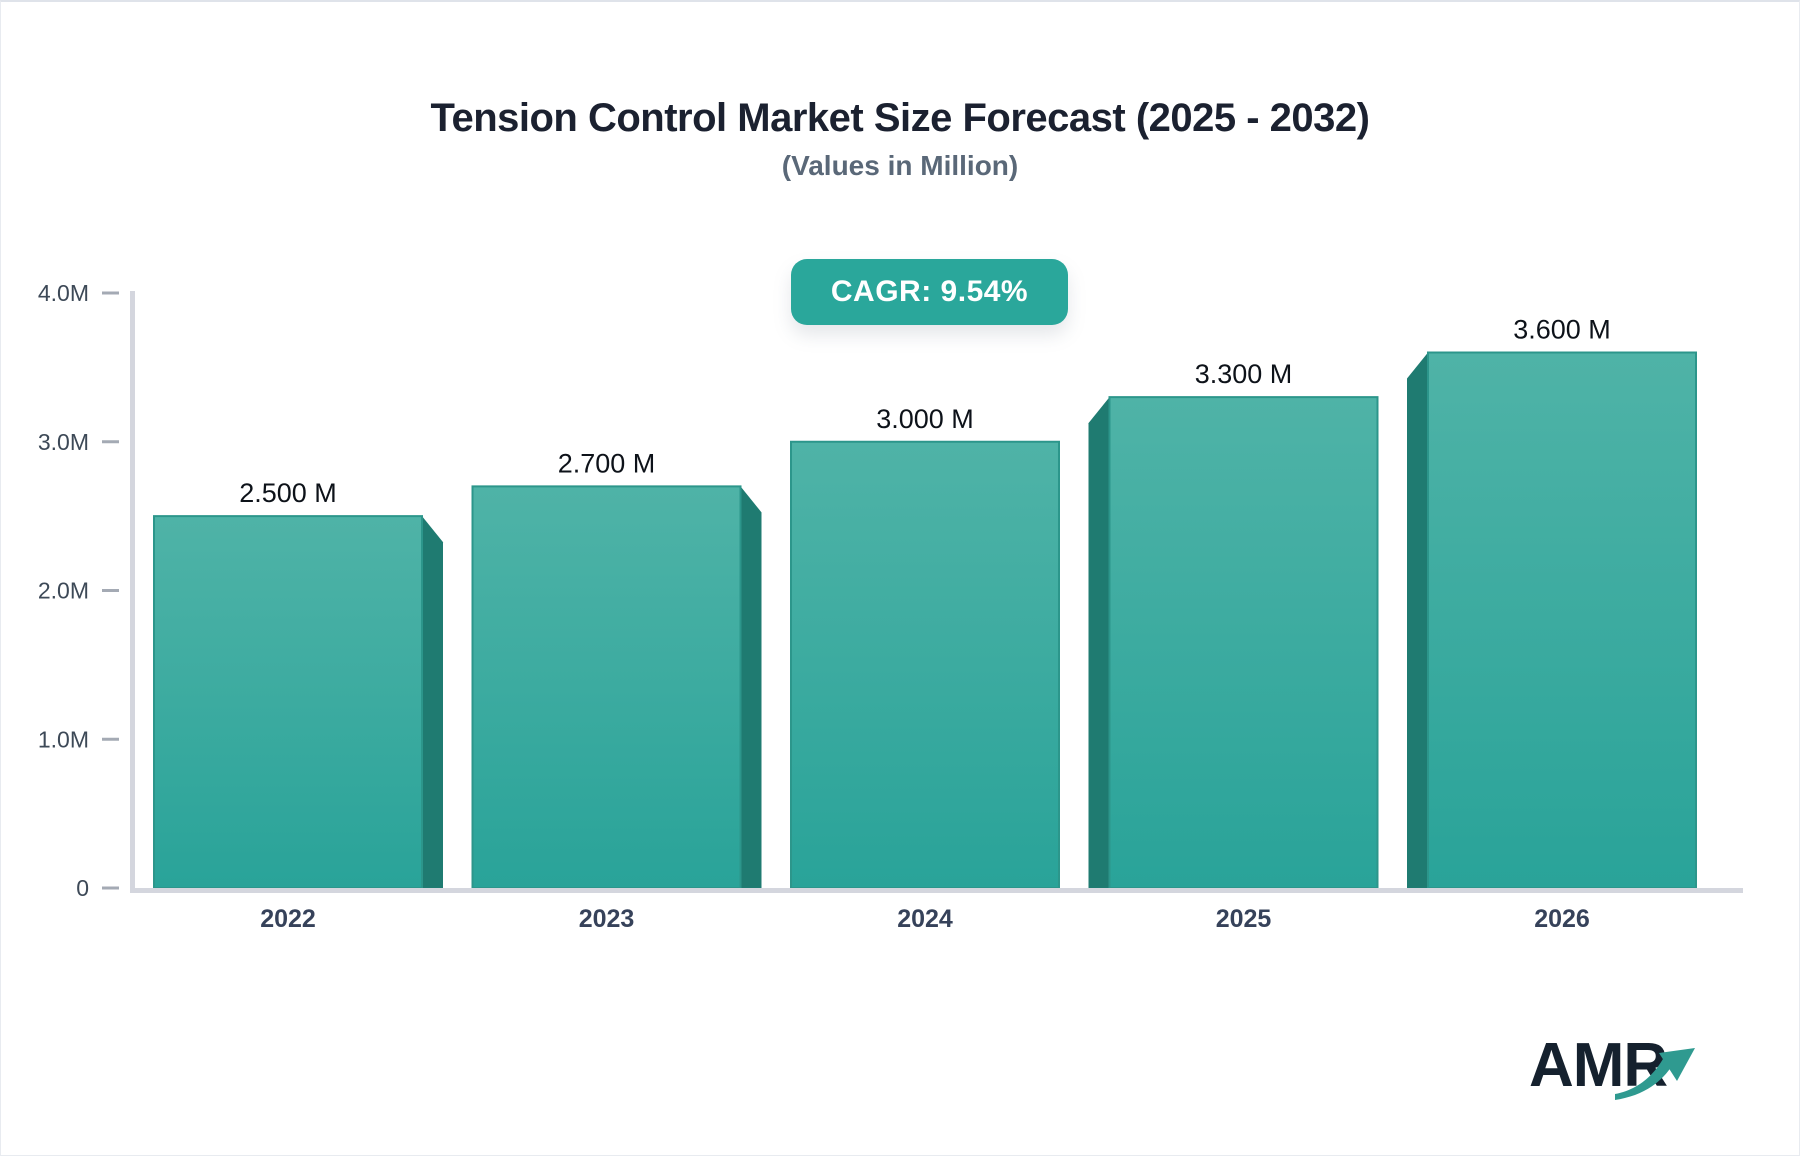 This screenshot has height=1156, width=1800. What do you see at coordinates (63, 591) in the screenshot?
I see `y-tick-label-2.0M: 2.0M` at bounding box center [63, 591].